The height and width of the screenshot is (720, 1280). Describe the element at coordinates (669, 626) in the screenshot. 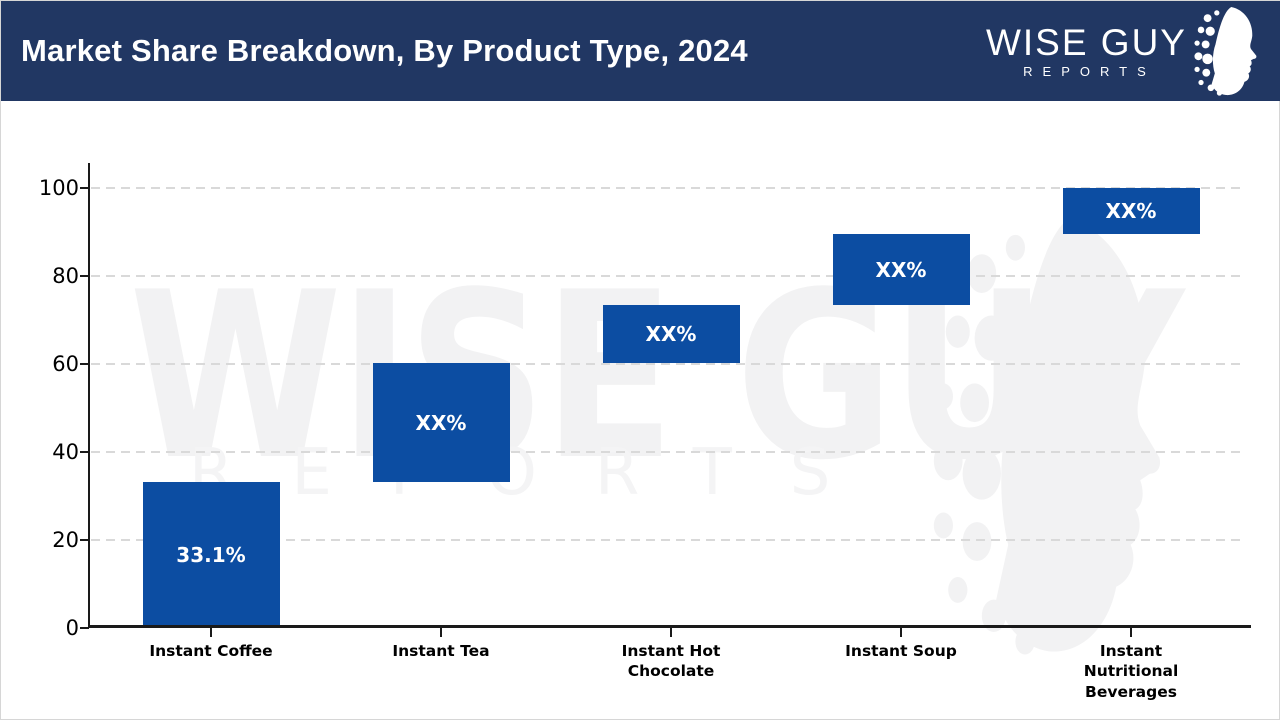

I see `x-axis-line` at that location.